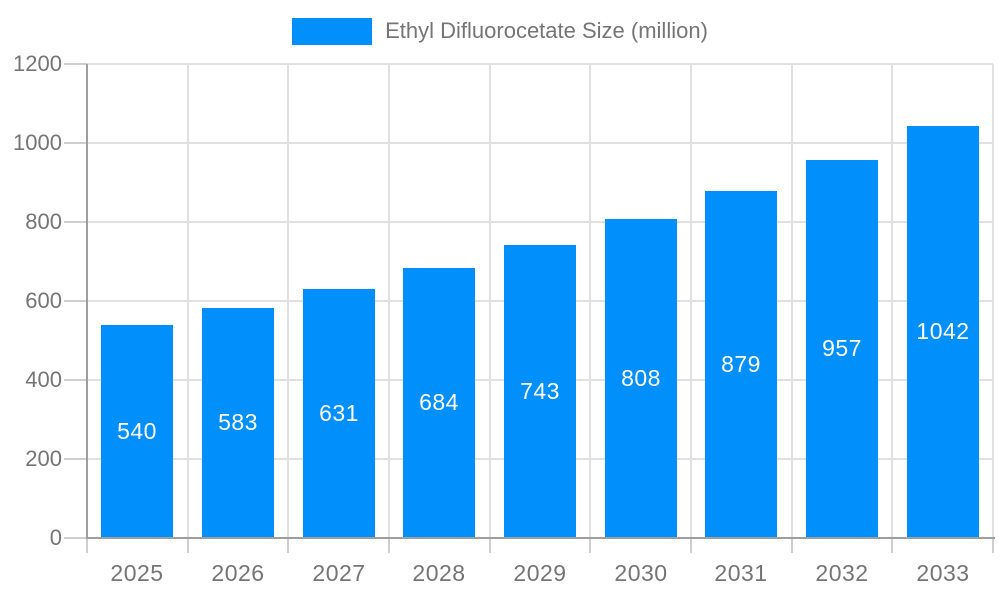 The image size is (1000, 600). I want to click on bar: 631, so click(339, 413).